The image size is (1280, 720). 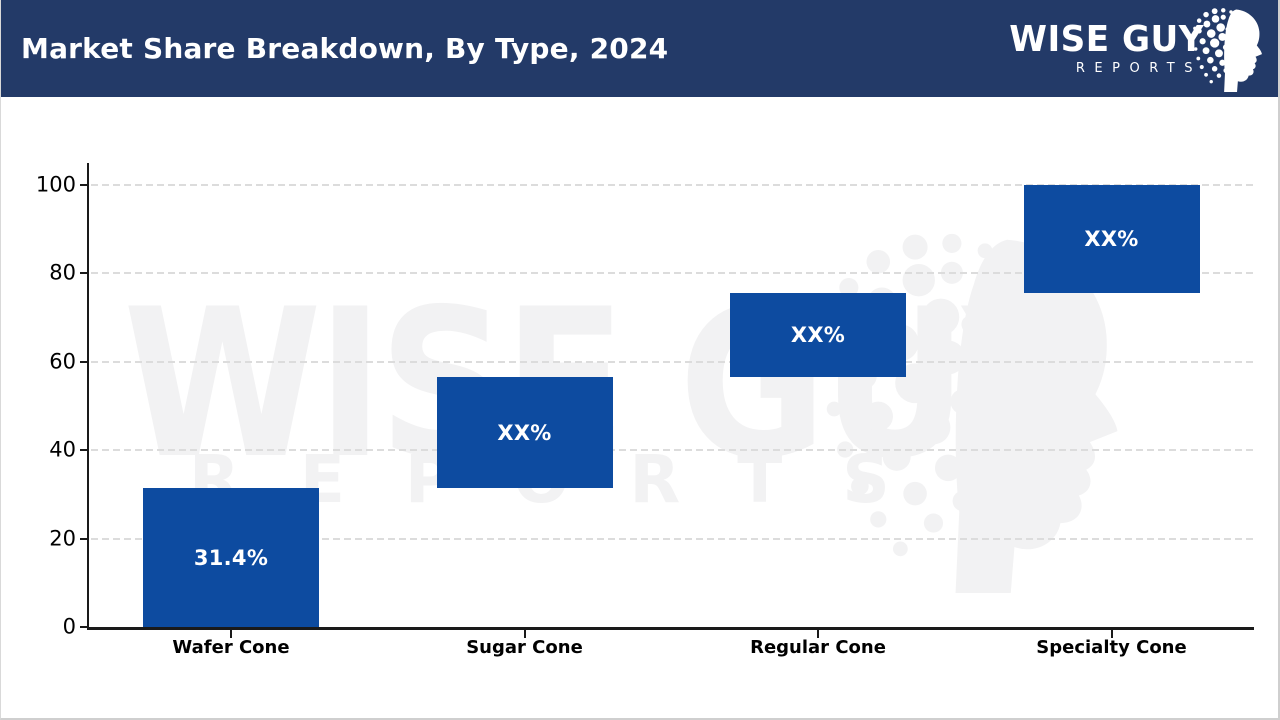 What do you see at coordinates (1106, 39) in the screenshot?
I see `logo-name: WISE GUY` at bounding box center [1106, 39].